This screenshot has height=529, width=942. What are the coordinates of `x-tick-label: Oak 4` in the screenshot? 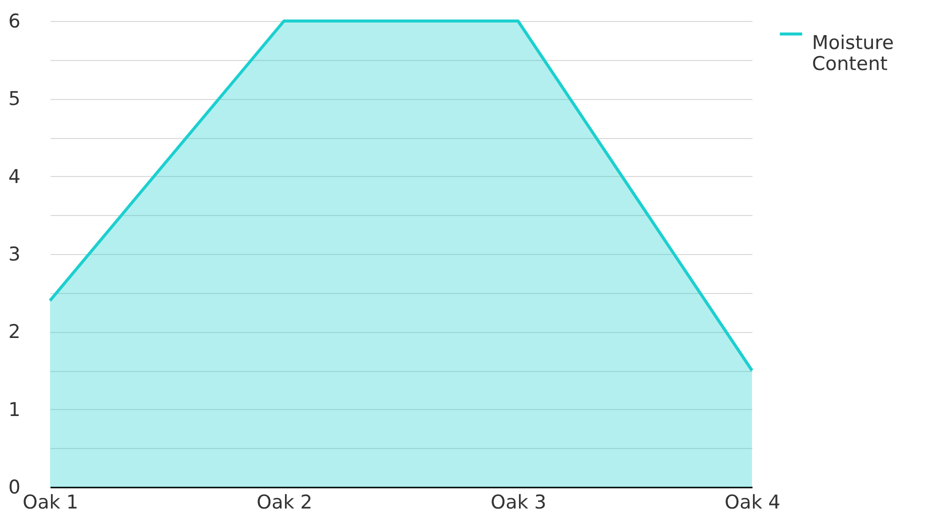 It's located at (752, 503).